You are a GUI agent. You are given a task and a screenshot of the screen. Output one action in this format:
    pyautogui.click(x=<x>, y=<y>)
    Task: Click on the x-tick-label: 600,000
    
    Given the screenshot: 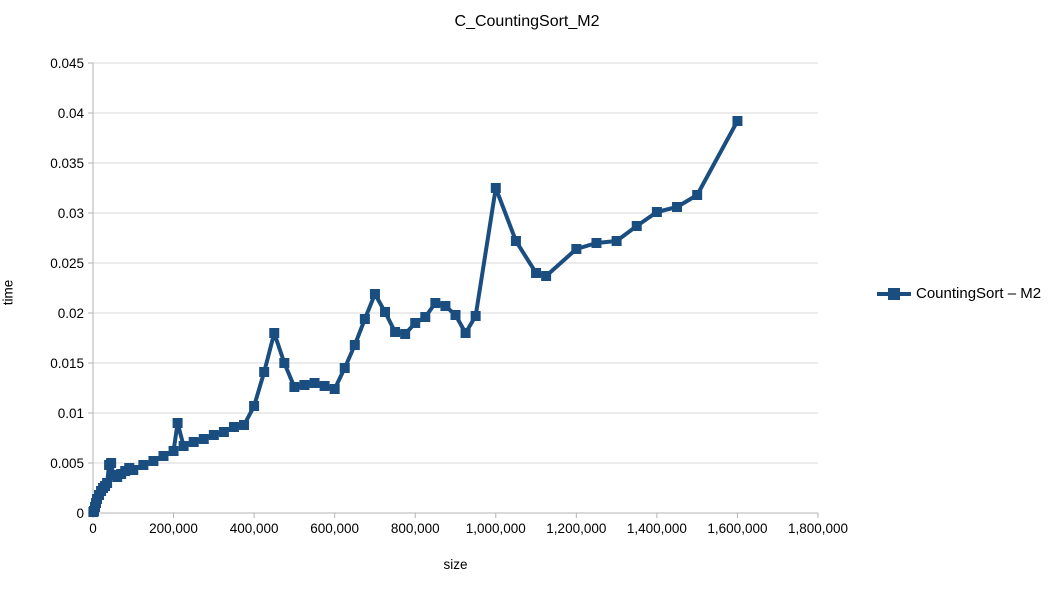 What is the action you would take?
    pyautogui.click(x=334, y=528)
    